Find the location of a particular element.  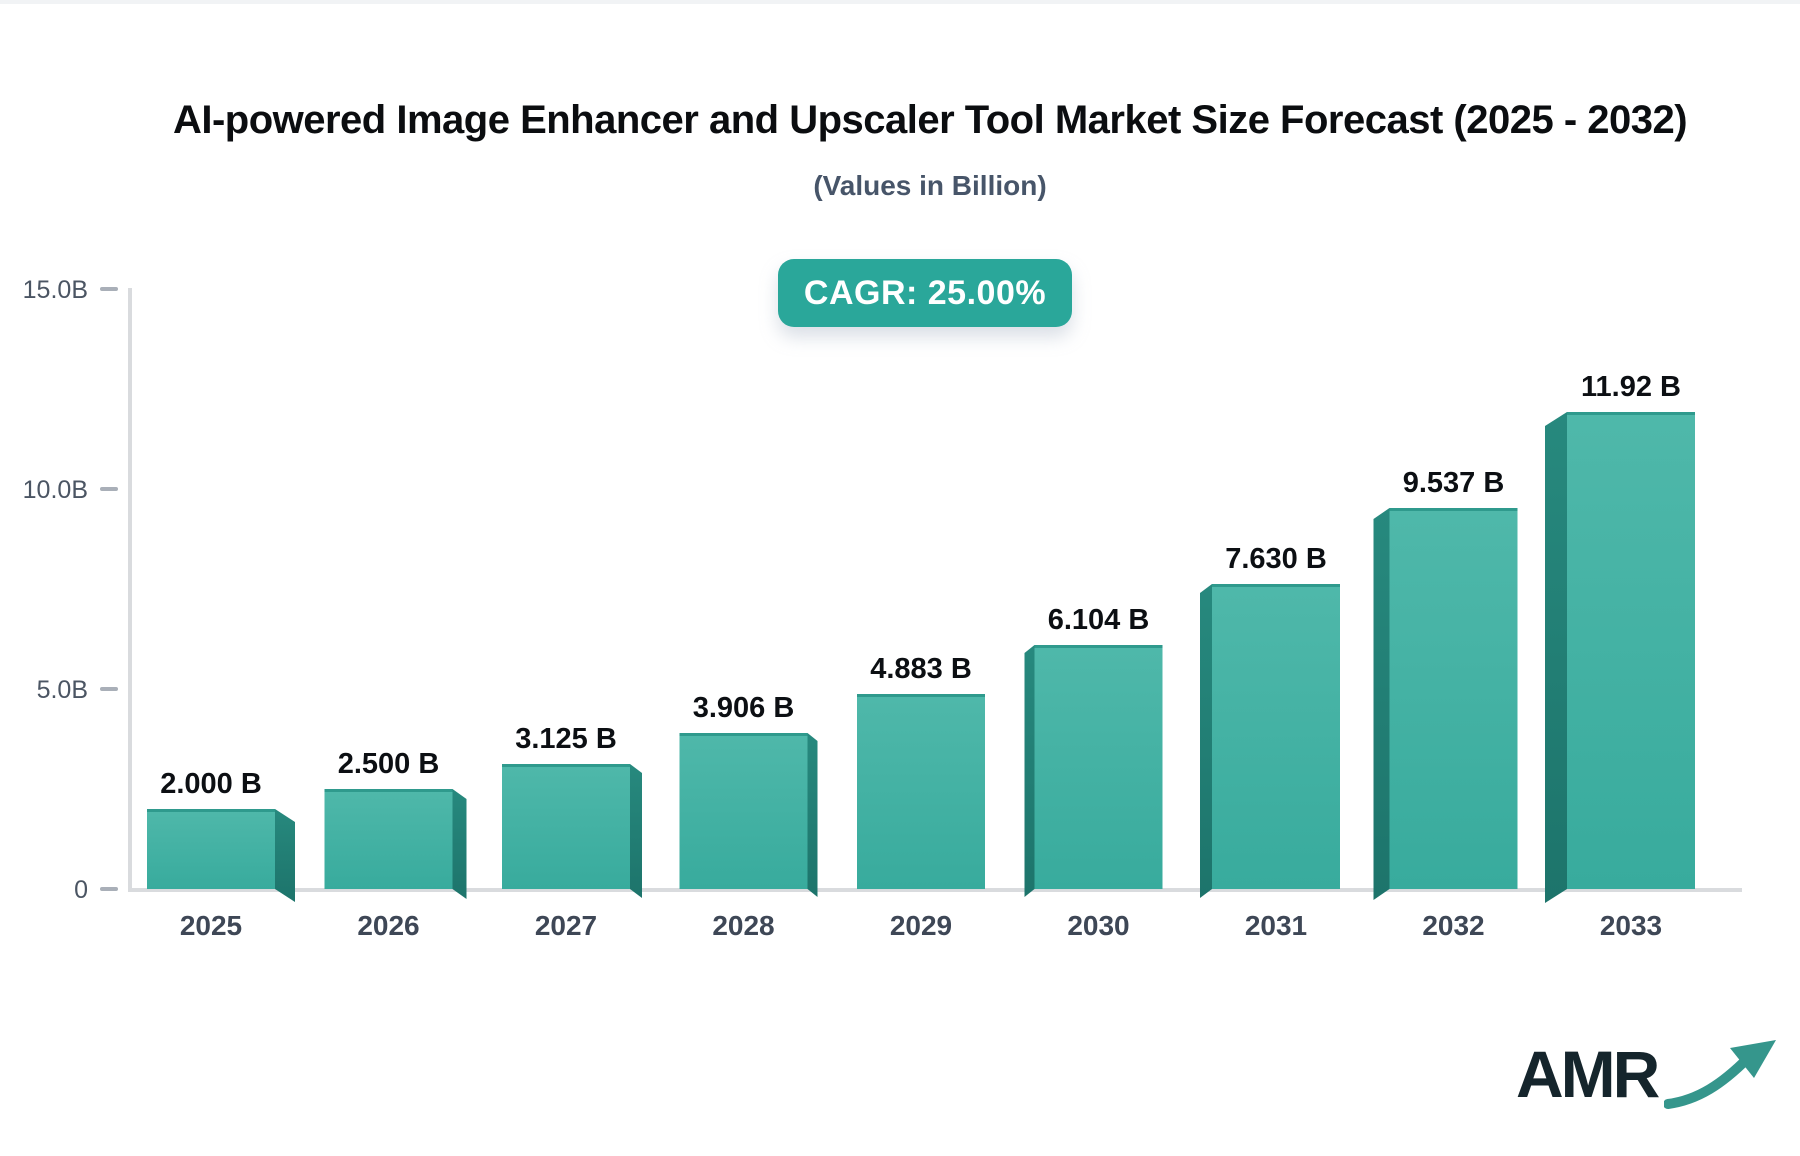

bar-2032: 9.537 B 2032 is located at coordinates (1445, 704).